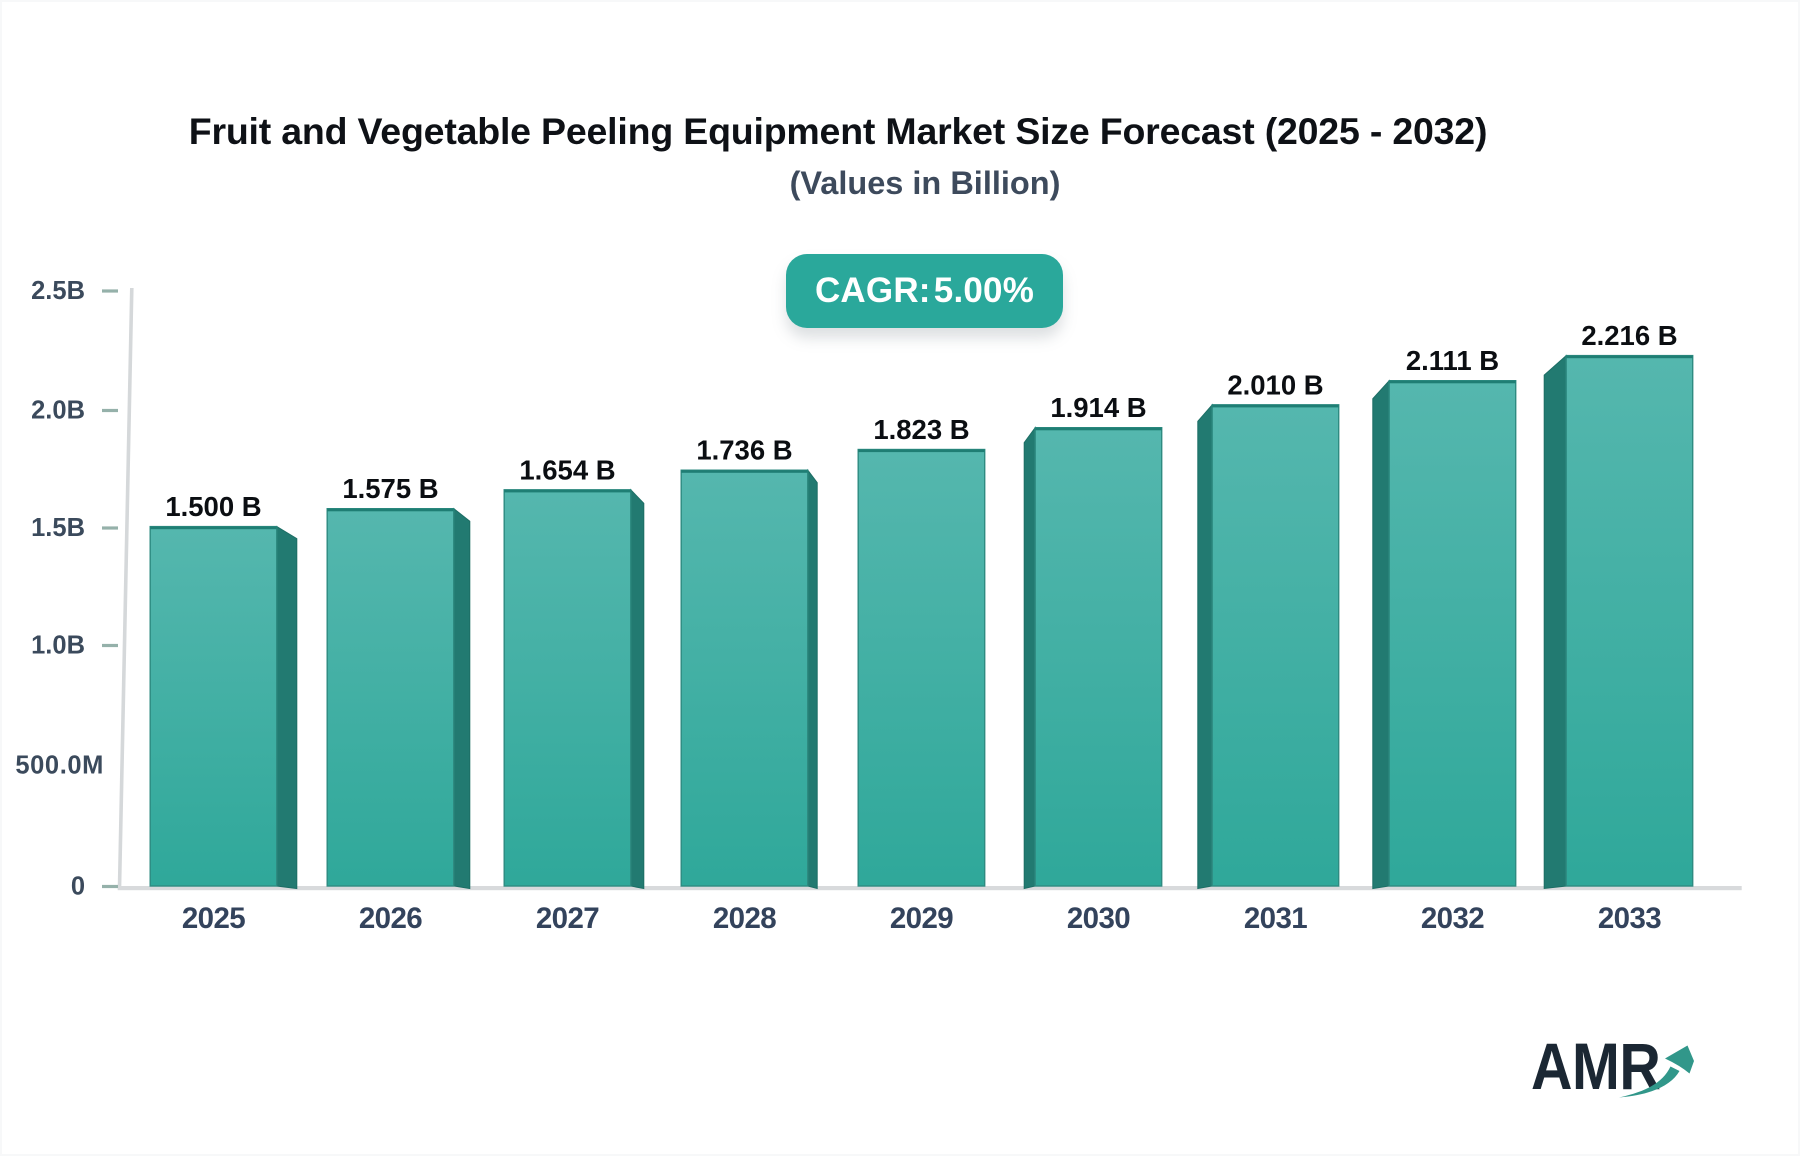 Image resolution: width=1800 pixels, height=1156 pixels. Describe the element at coordinates (1629, 335) in the screenshot. I see `svg-text: 2.216 B` at that location.